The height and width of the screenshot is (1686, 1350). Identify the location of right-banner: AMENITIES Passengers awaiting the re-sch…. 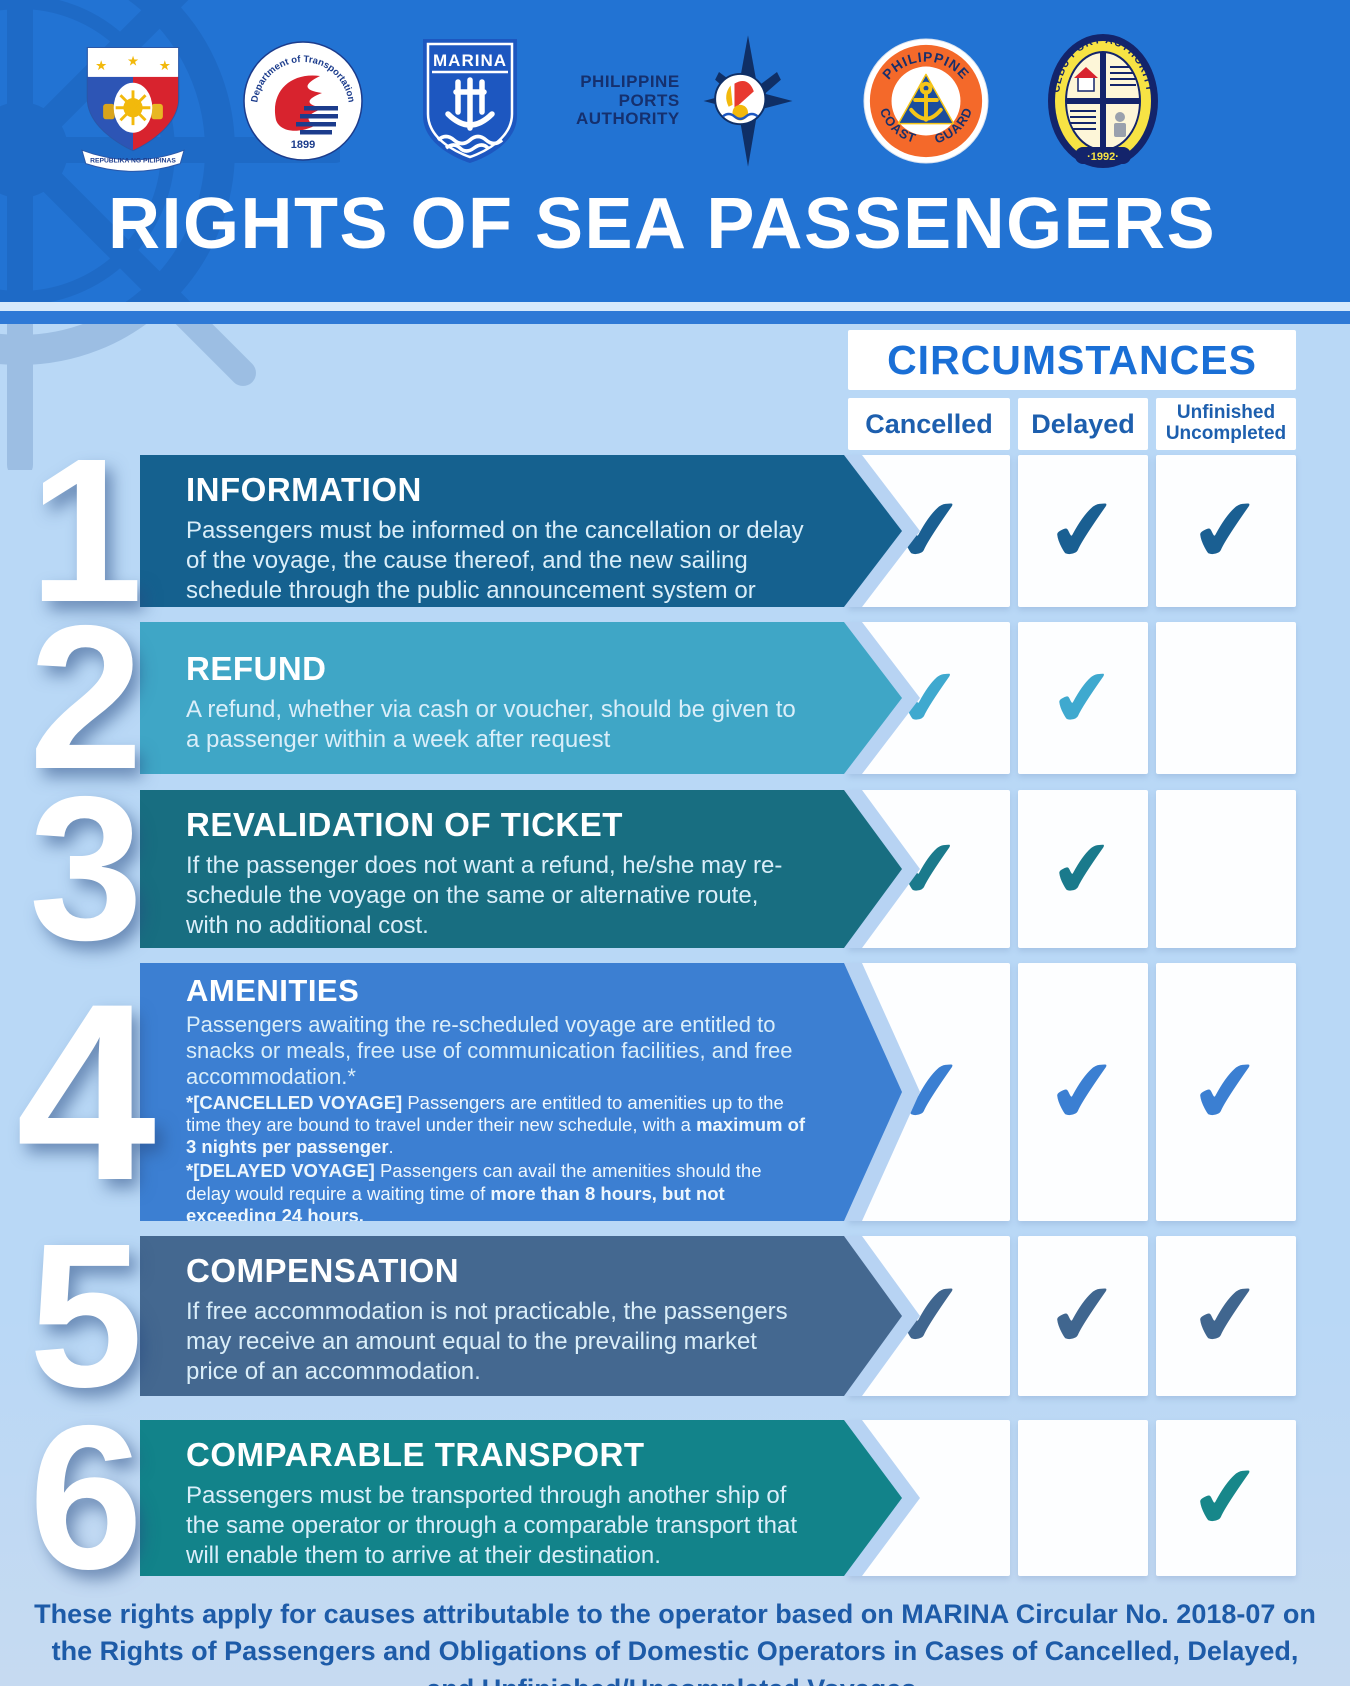
(521, 1092).